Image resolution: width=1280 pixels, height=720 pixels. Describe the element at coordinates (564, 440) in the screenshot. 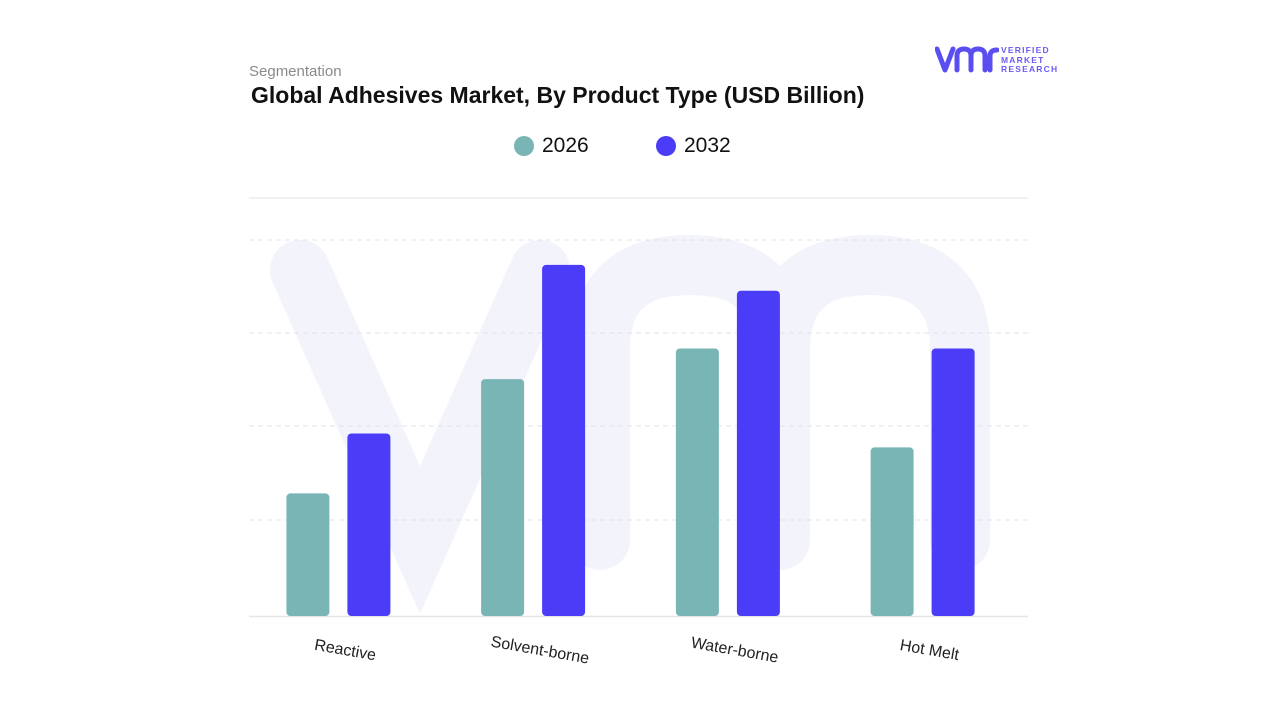

I see `bar-solvent-borne-2032` at that location.